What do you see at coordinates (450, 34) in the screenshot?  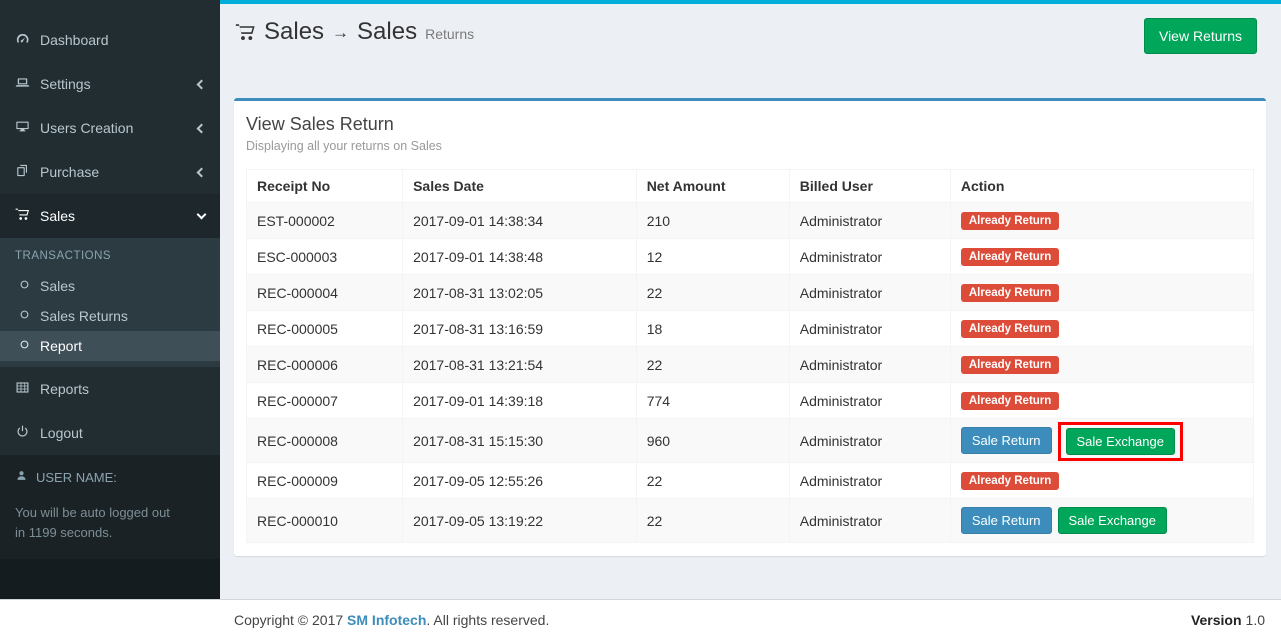 I see `breadcrumb-page-sub: Returns` at bounding box center [450, 34].